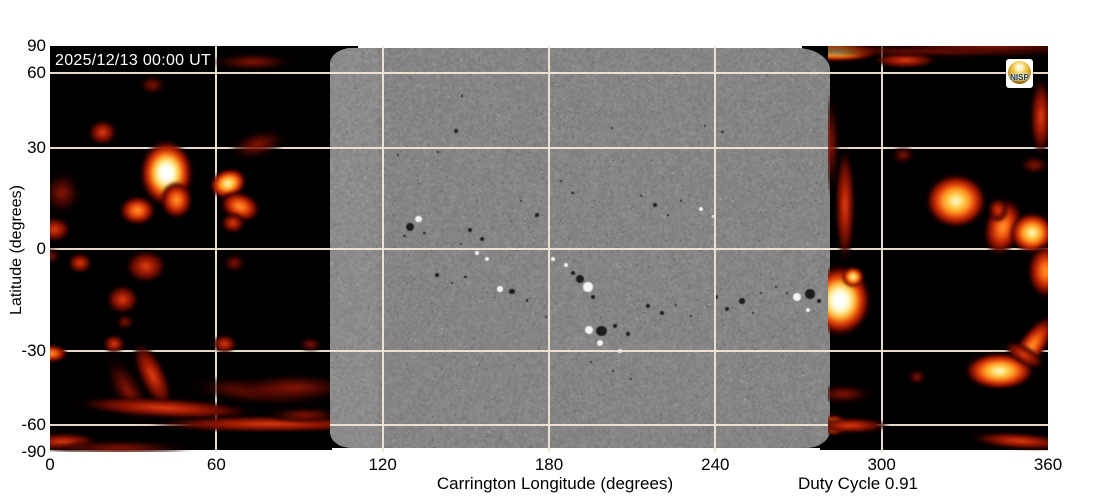 This screenshot has width=1100, height=500. I want to click on sun-icon, so click(1019, 72).